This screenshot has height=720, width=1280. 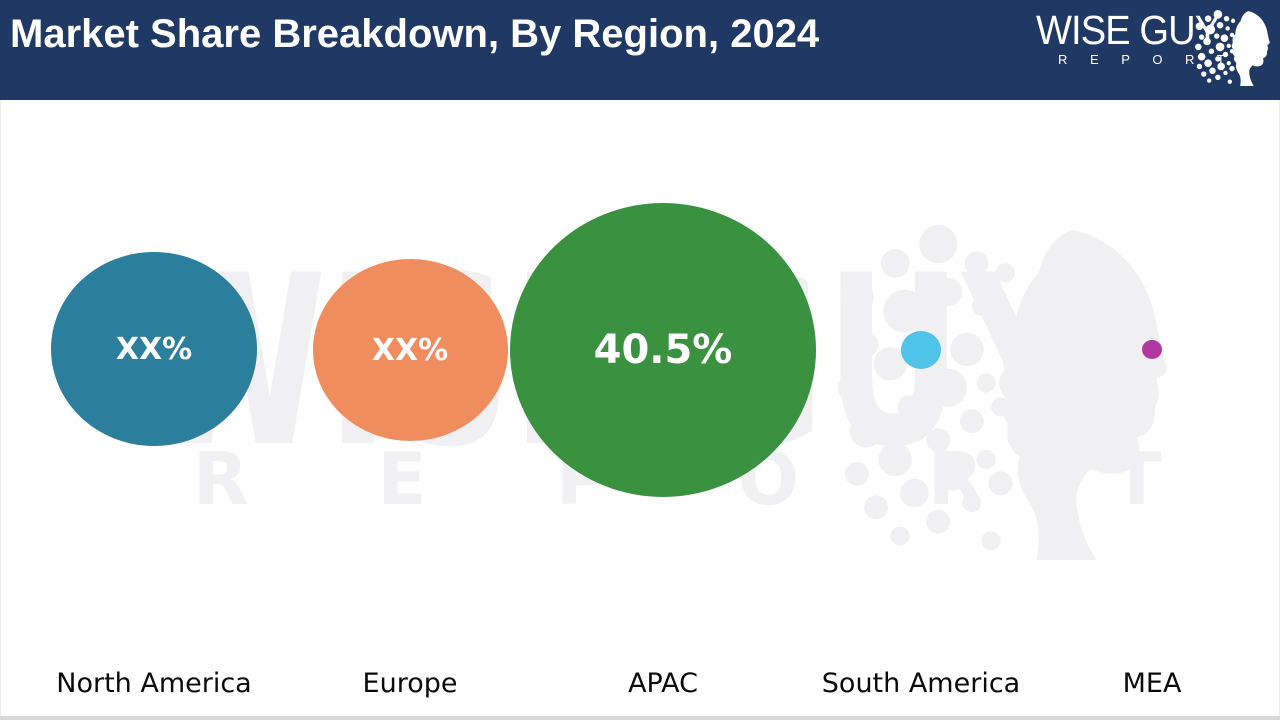 What do you see at coordinates (154, 349) in the screenshot?
I see `bubble-north-america: XX%` at bounding box center [154, 349].